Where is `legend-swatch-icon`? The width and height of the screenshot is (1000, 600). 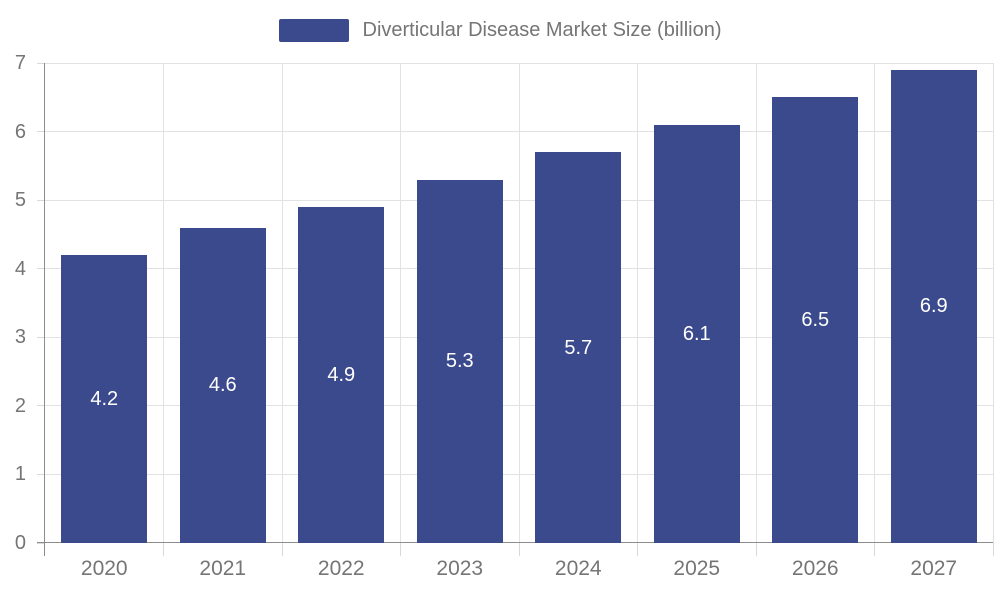
legend-swatch-icon is located at coordinates (313, 30).